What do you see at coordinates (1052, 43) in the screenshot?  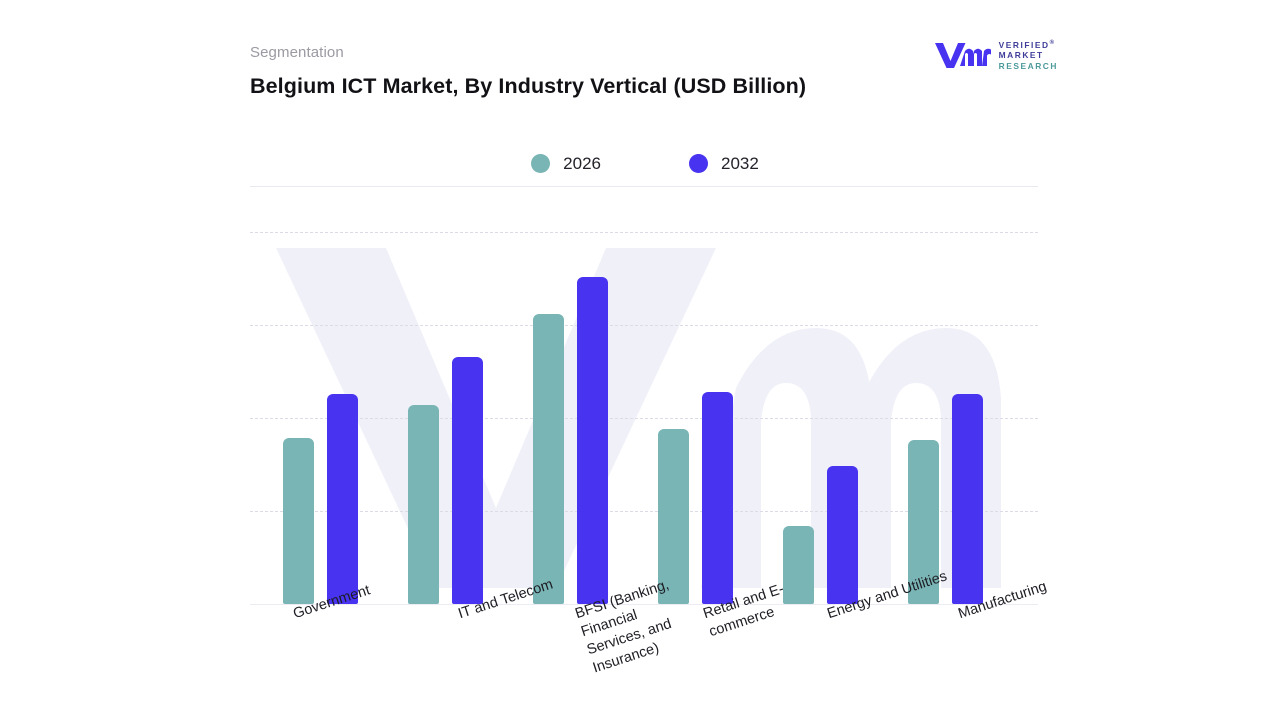 I see `registered-mark: ®` at bounding box center [1052, 43].